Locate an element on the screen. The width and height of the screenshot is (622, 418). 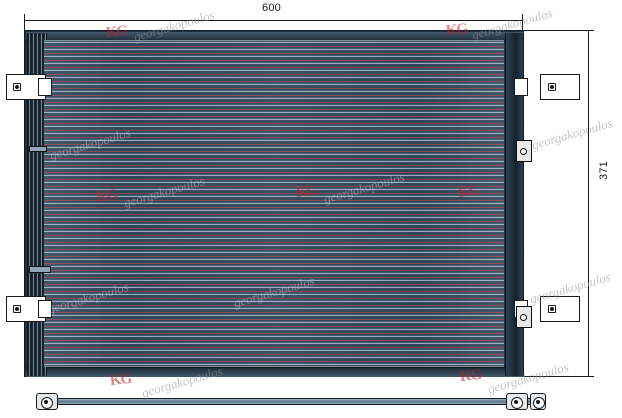
core-tab-top-right is located at coordinates (521, 87).